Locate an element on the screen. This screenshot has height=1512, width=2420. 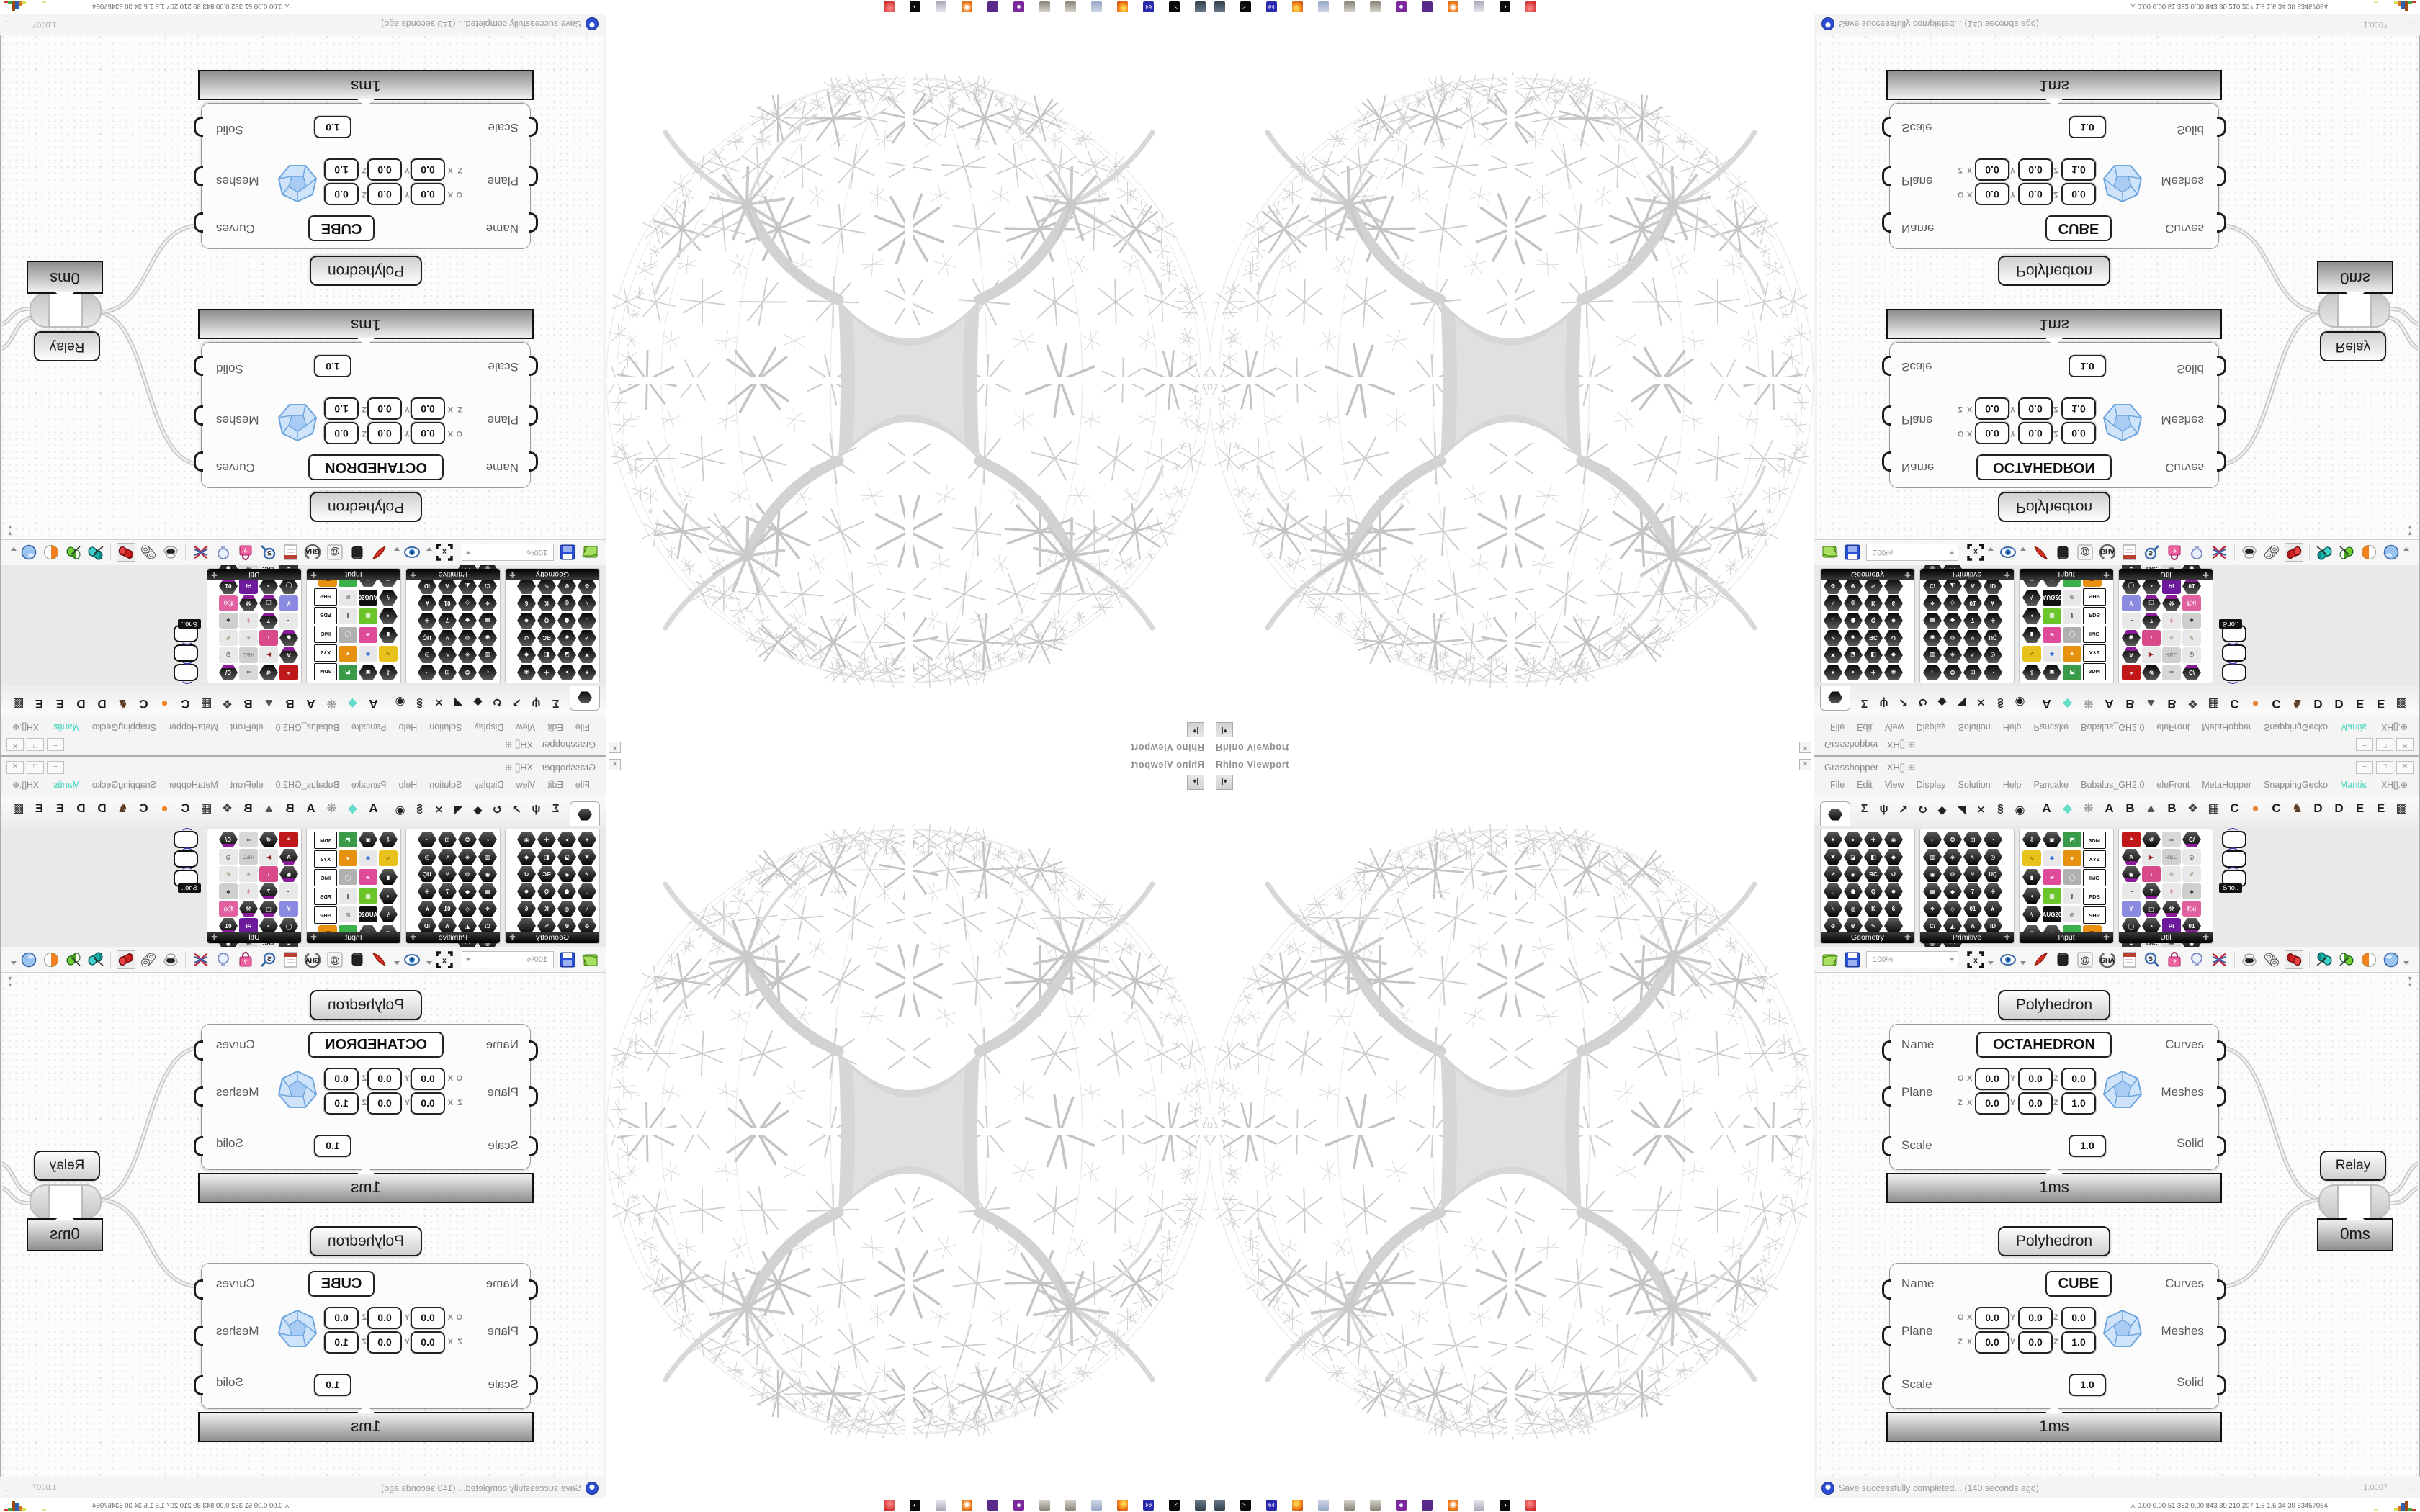
palette-label: Primitive ✚ is located at coordinates (1967, 937).